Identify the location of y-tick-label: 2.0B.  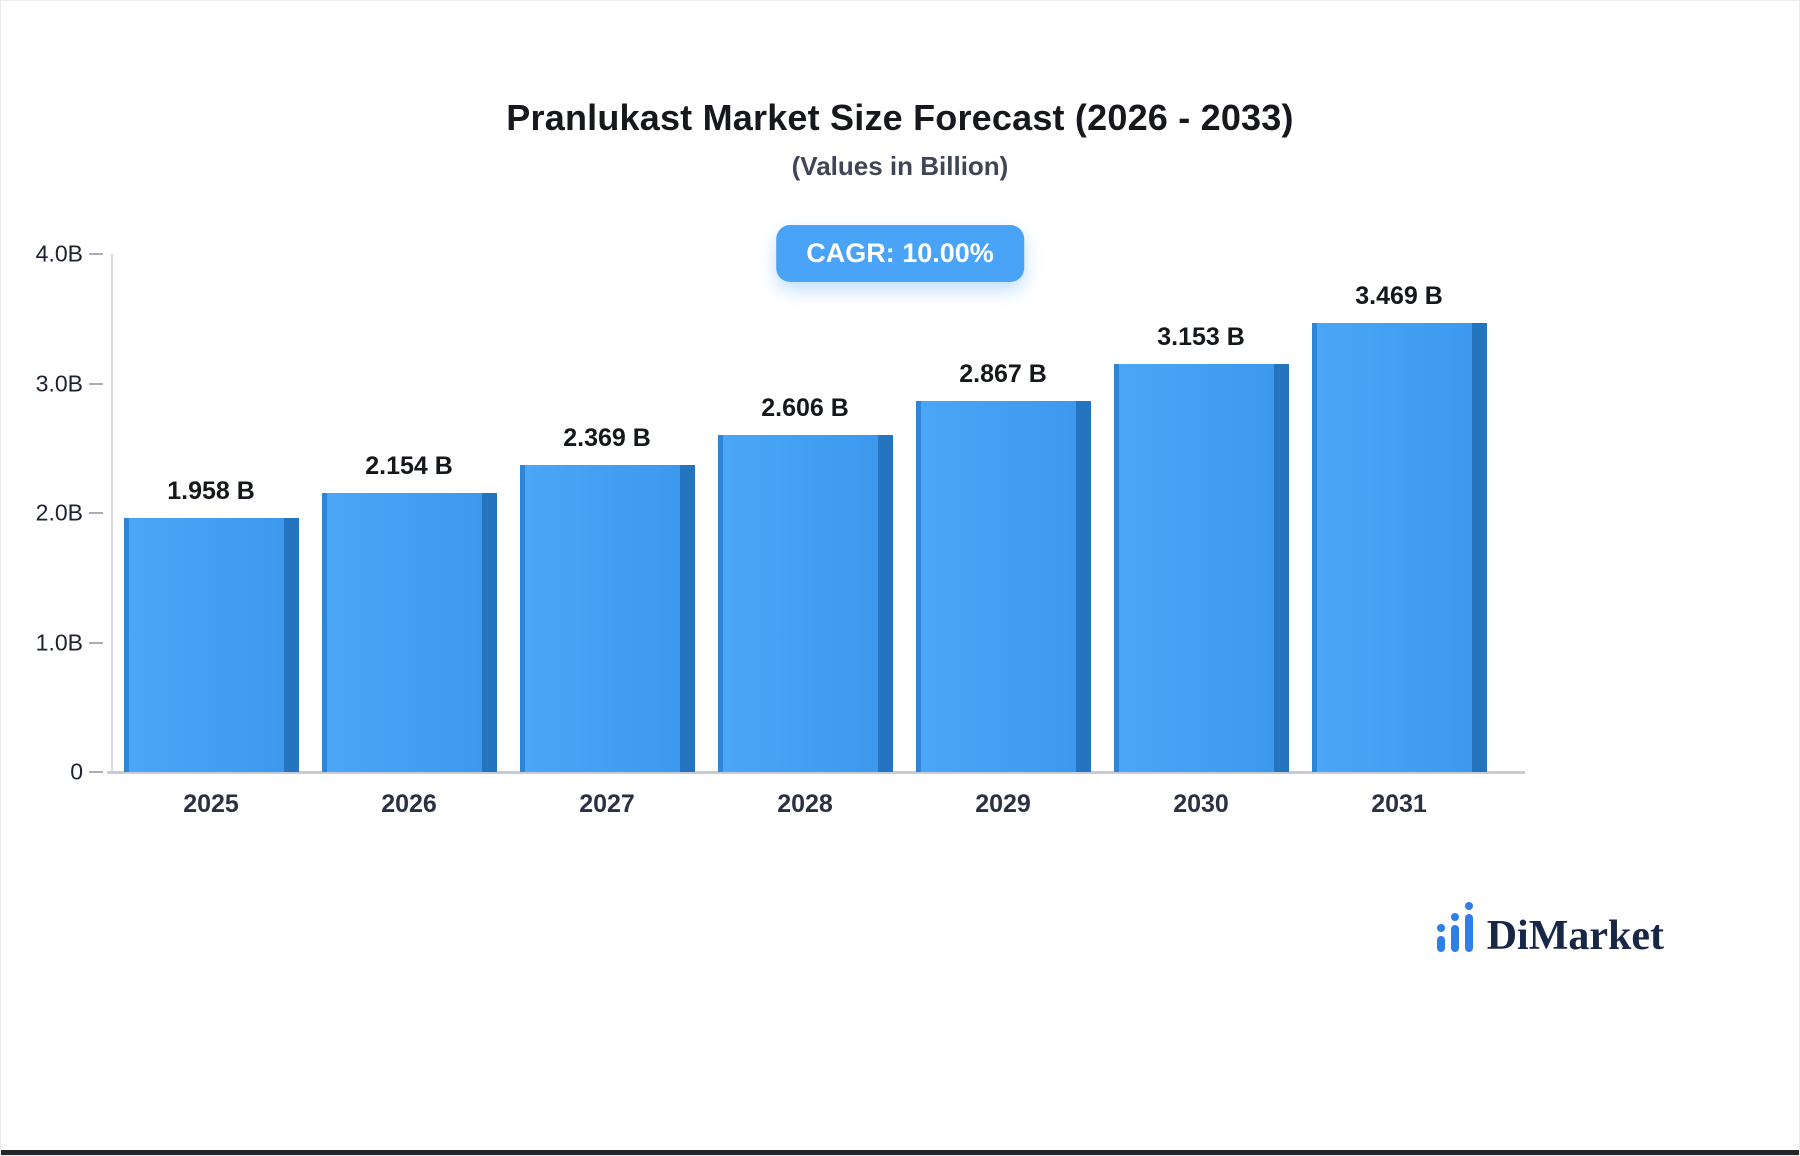
(59, 512).